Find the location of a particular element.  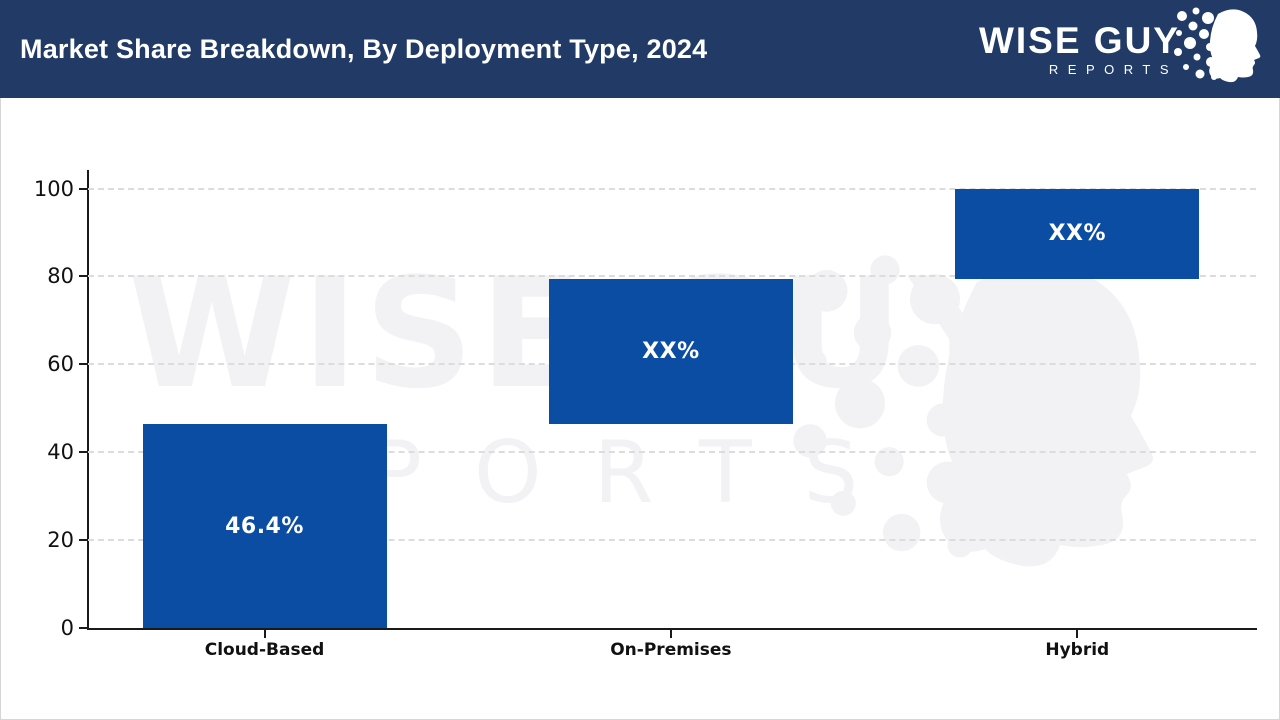

head-profile-icon is located at coordinates (1214, 49).